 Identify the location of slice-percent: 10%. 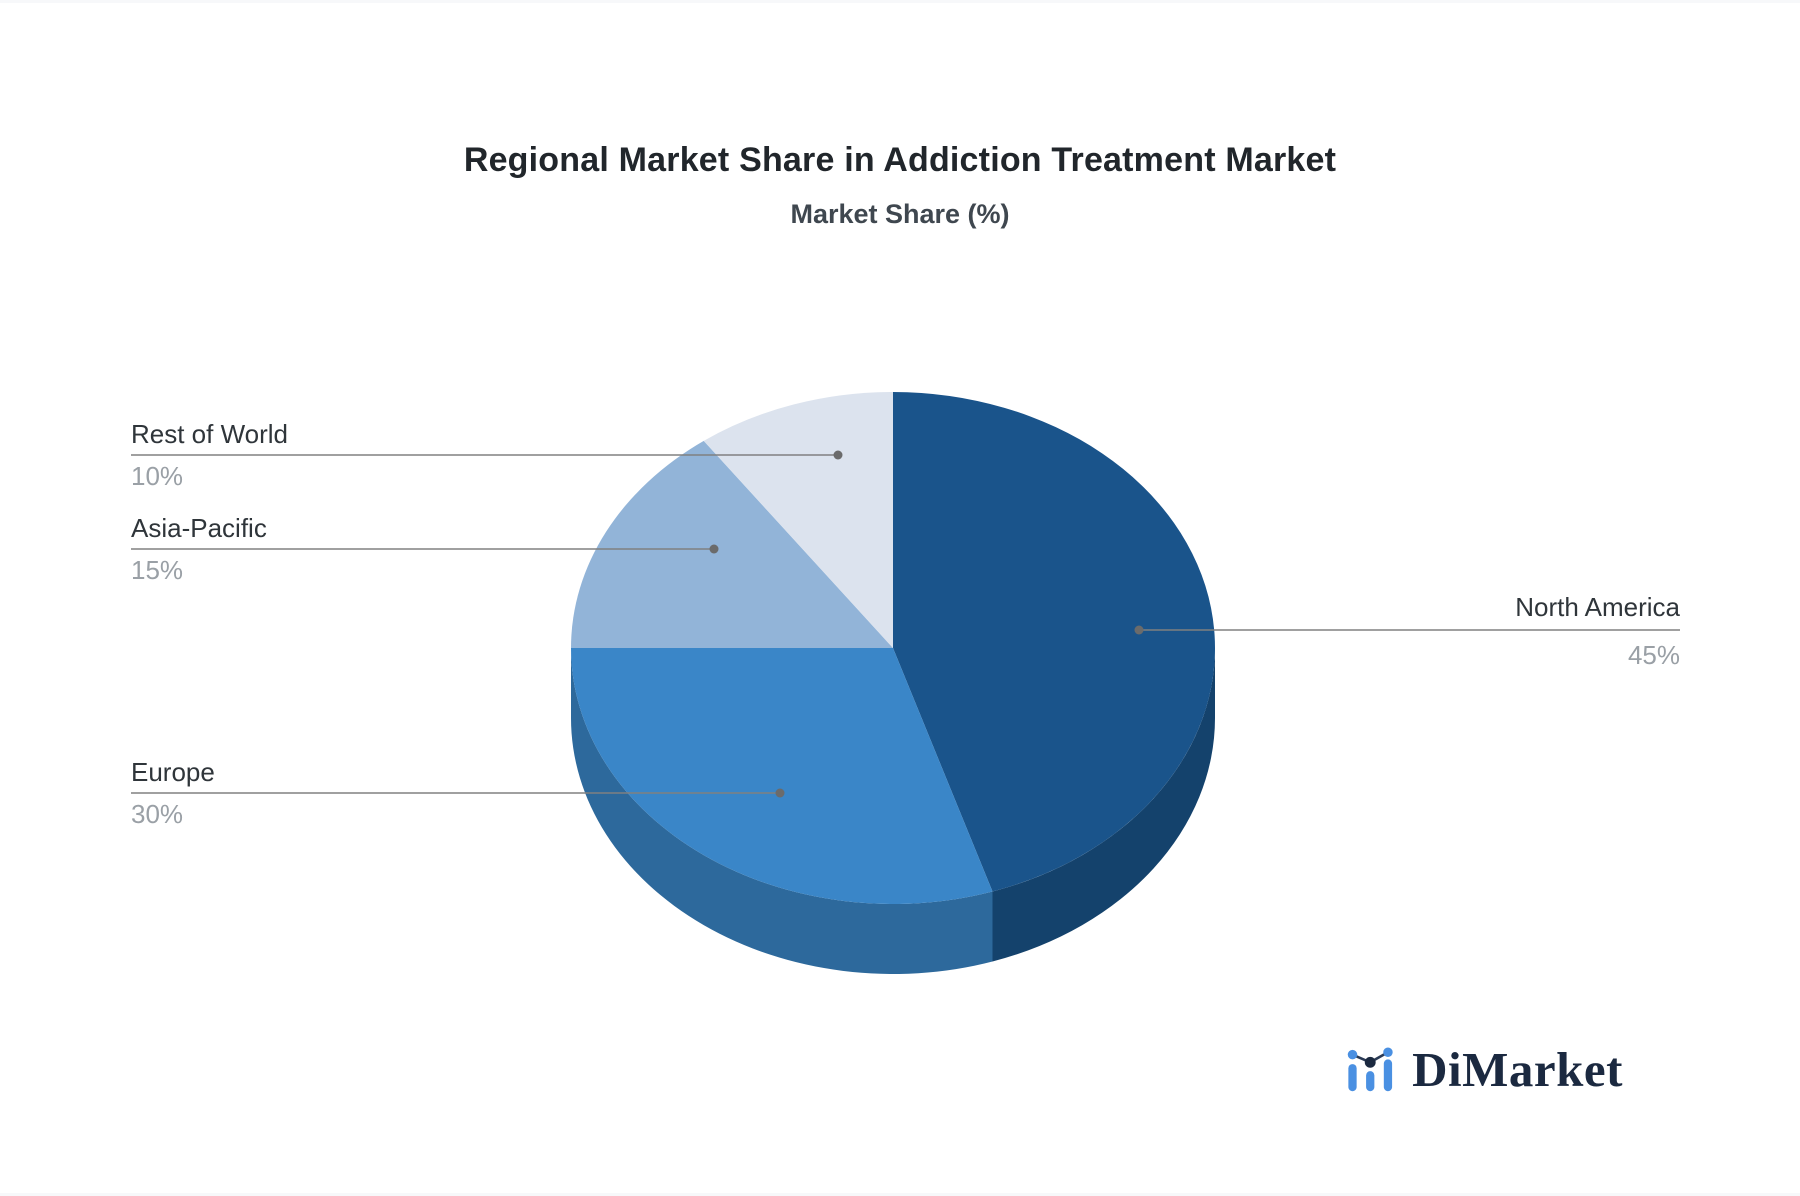
(157, 476).